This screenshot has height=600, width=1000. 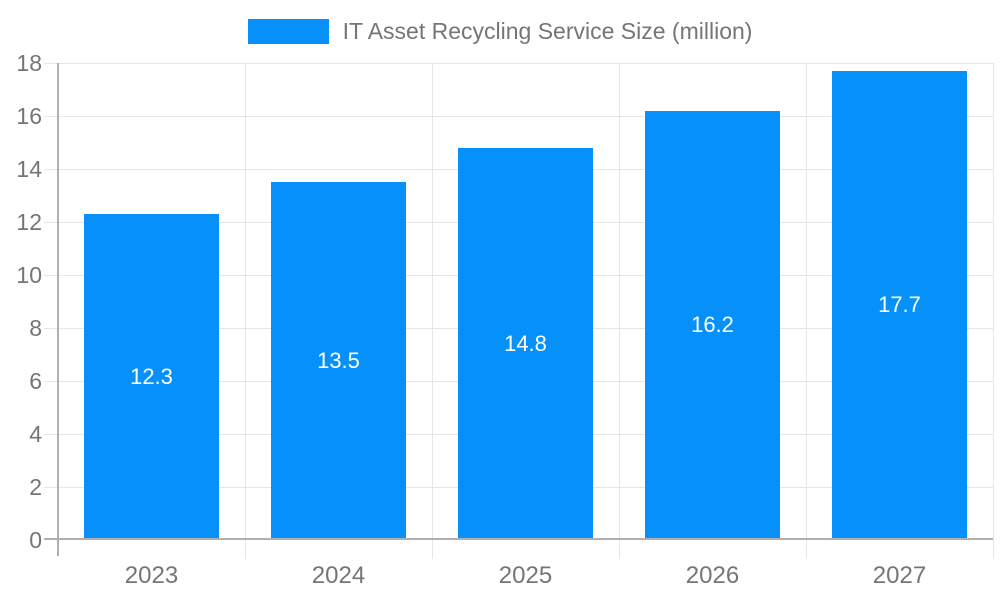 I want to click on bar-value-label: 14.8, so click(x=525, y=343).